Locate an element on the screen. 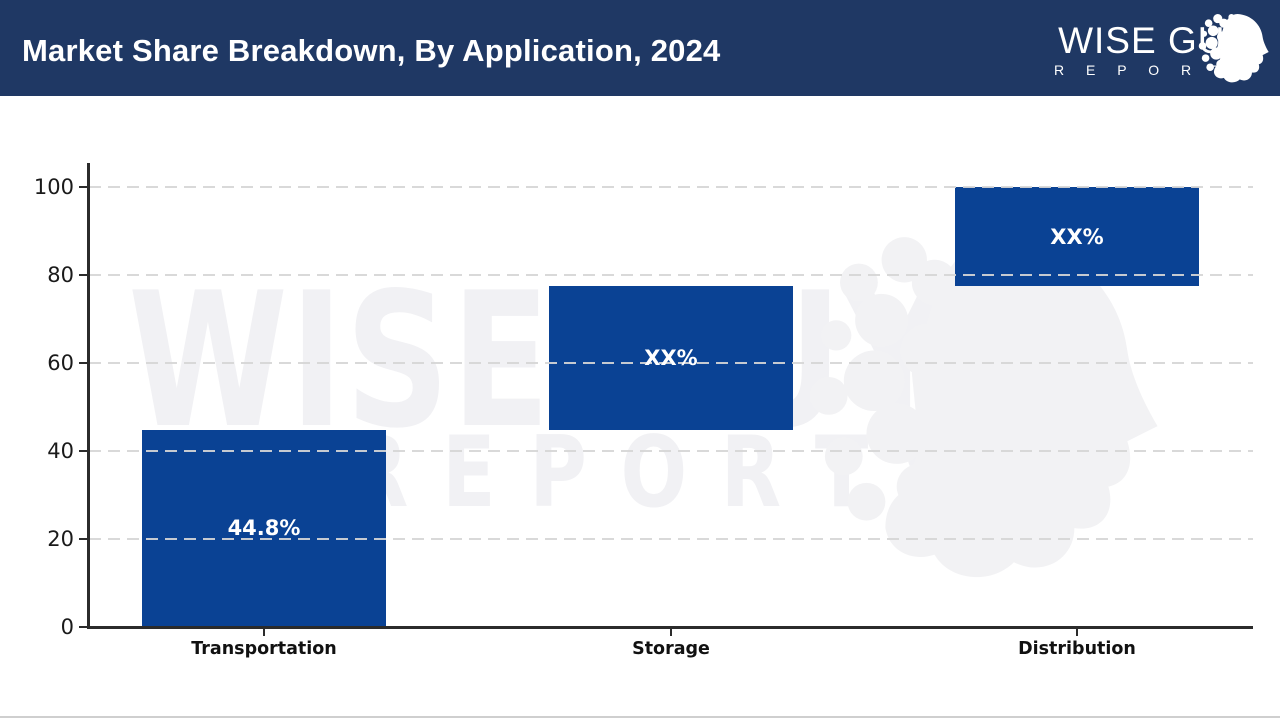 This screenshot has height=720, width=1280. y-tick-label: 80 is located at coordinates (60, 275).